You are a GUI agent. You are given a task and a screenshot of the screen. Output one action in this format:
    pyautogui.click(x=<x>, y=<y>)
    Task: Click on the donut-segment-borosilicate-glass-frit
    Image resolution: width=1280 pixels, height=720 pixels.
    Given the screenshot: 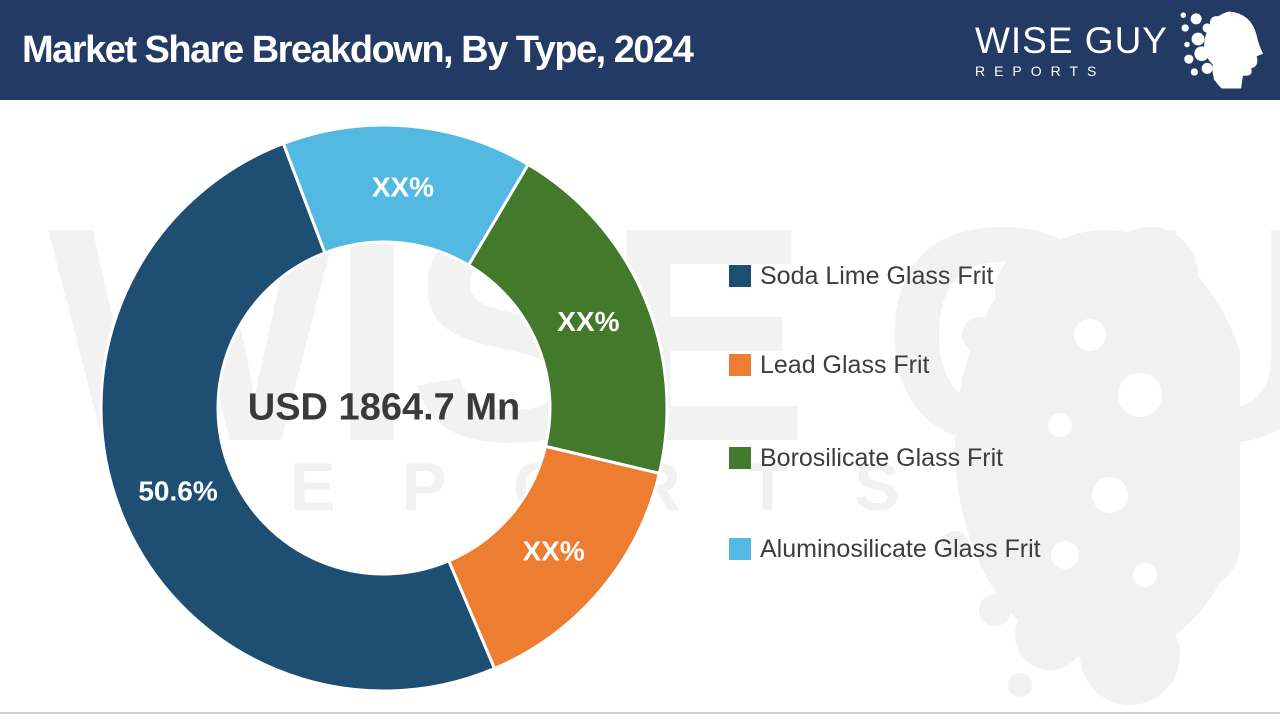 What is the action you would take?
    pyautogui.click(x=568, y=319)
    